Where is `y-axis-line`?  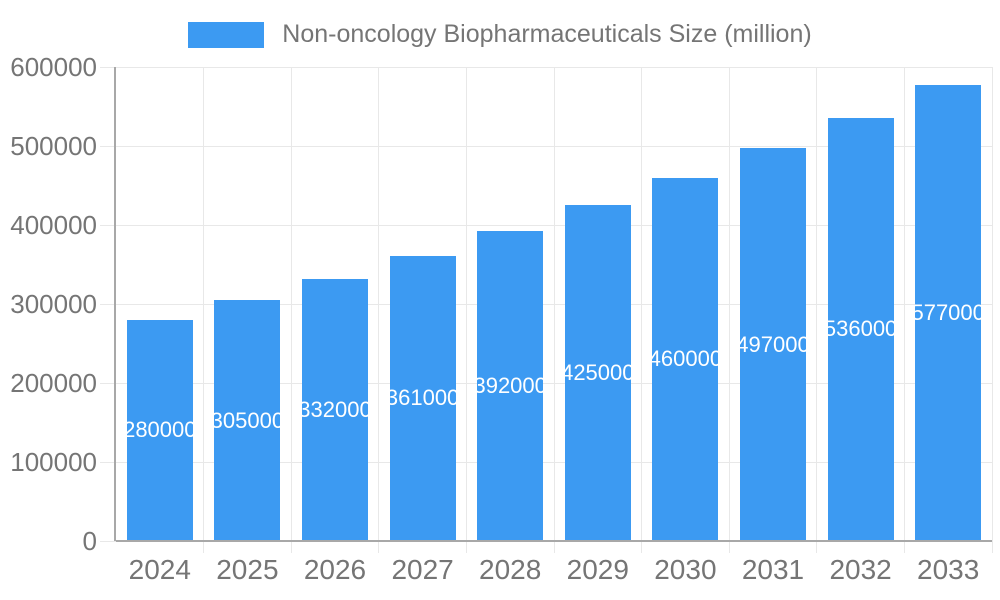
y-axis-line is located at coordinates (115, 304).